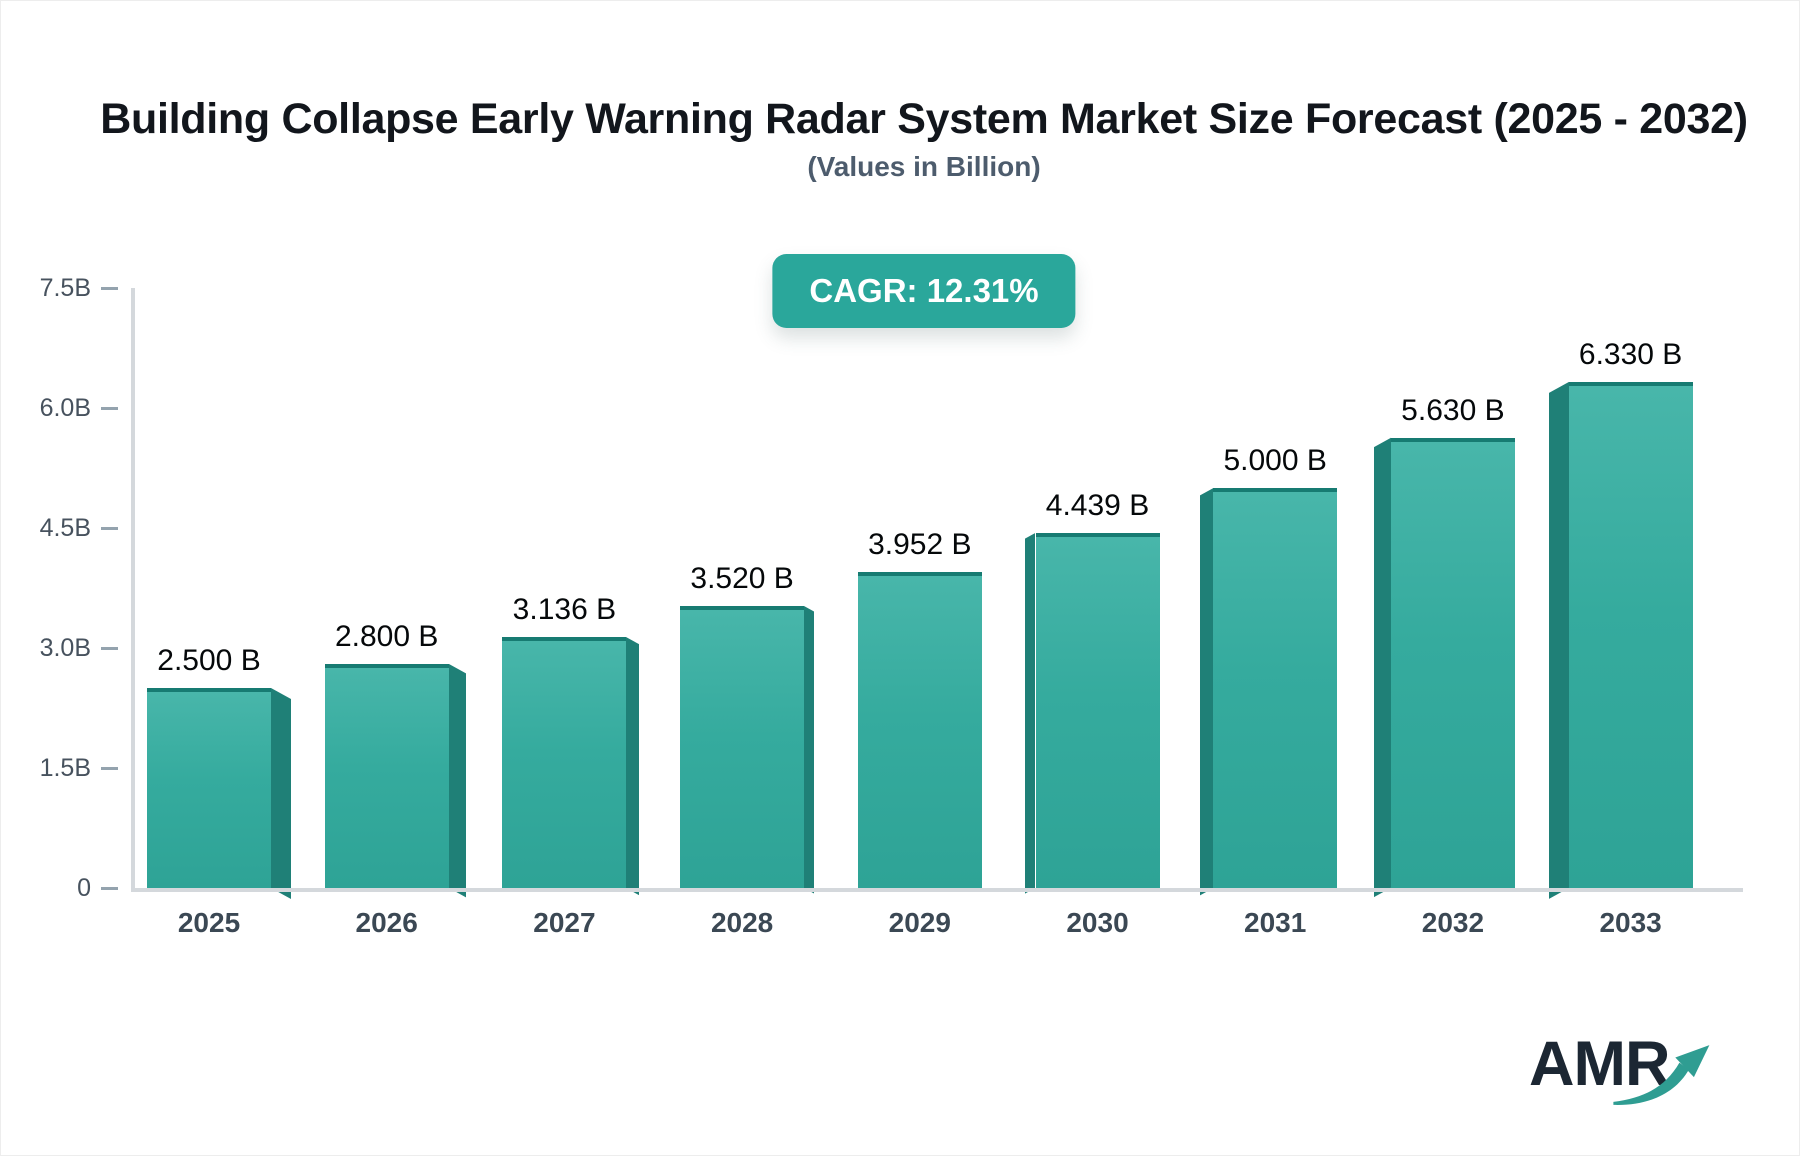  Describe the element at coordinates (386, 922) in the screenshot. I see `x-axis-label: 2026` at that location.